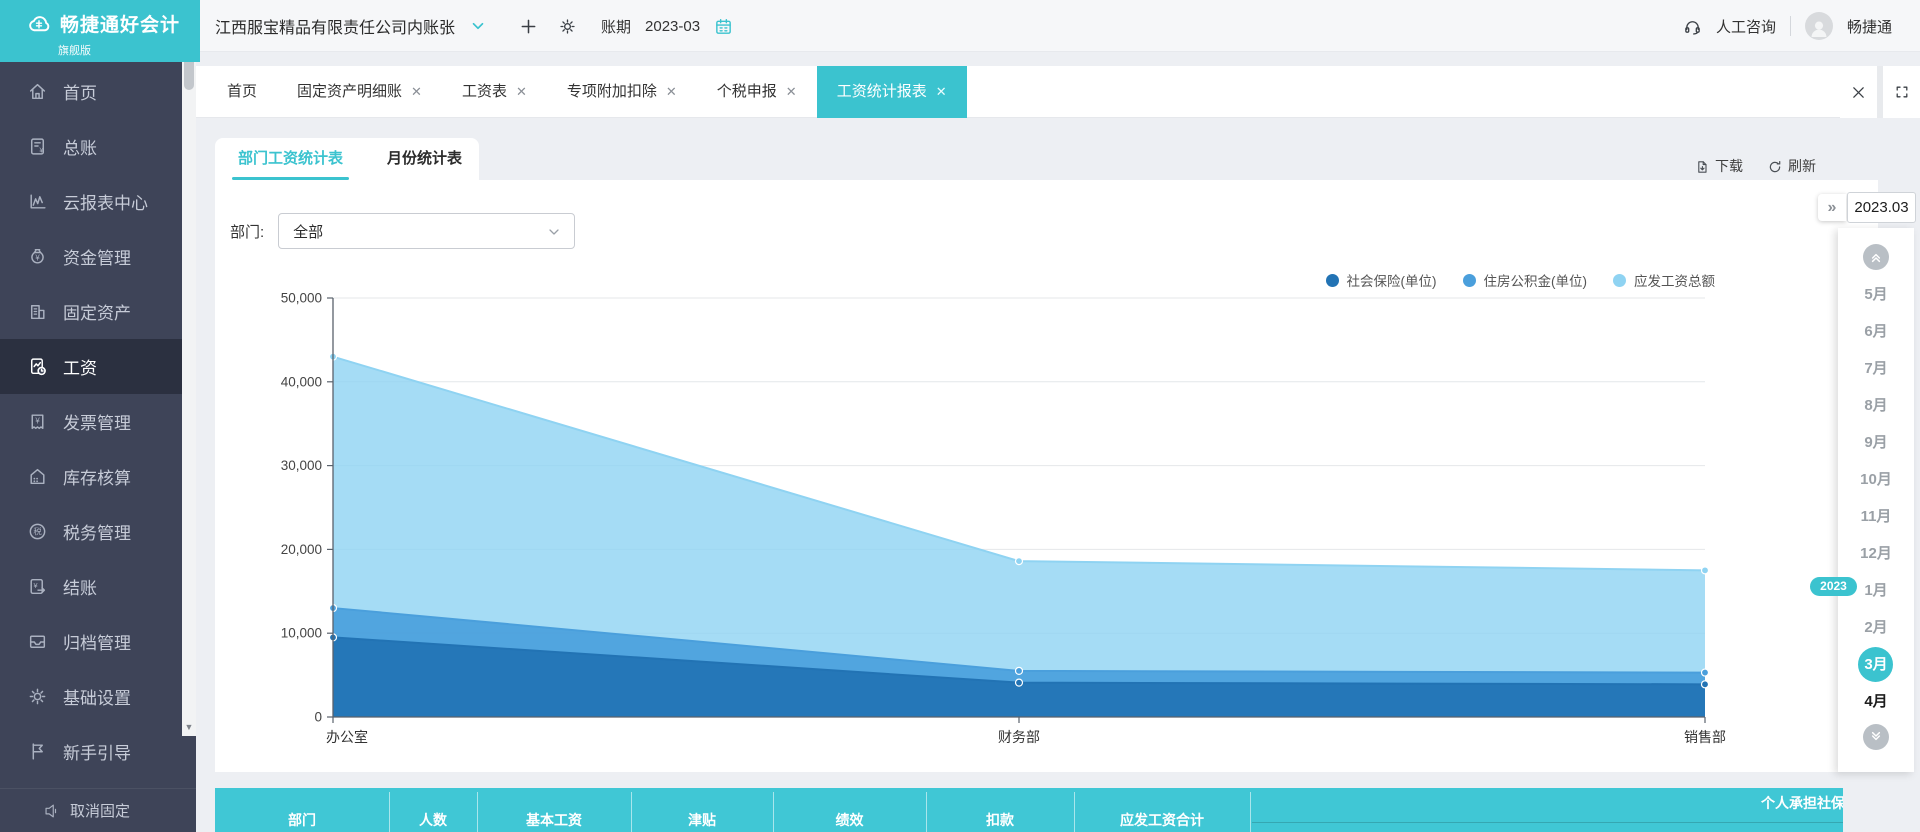  What do you see at coordinates (1790, 26) in the screenshot?
I see `divider` at bounding box center [1790, 26].